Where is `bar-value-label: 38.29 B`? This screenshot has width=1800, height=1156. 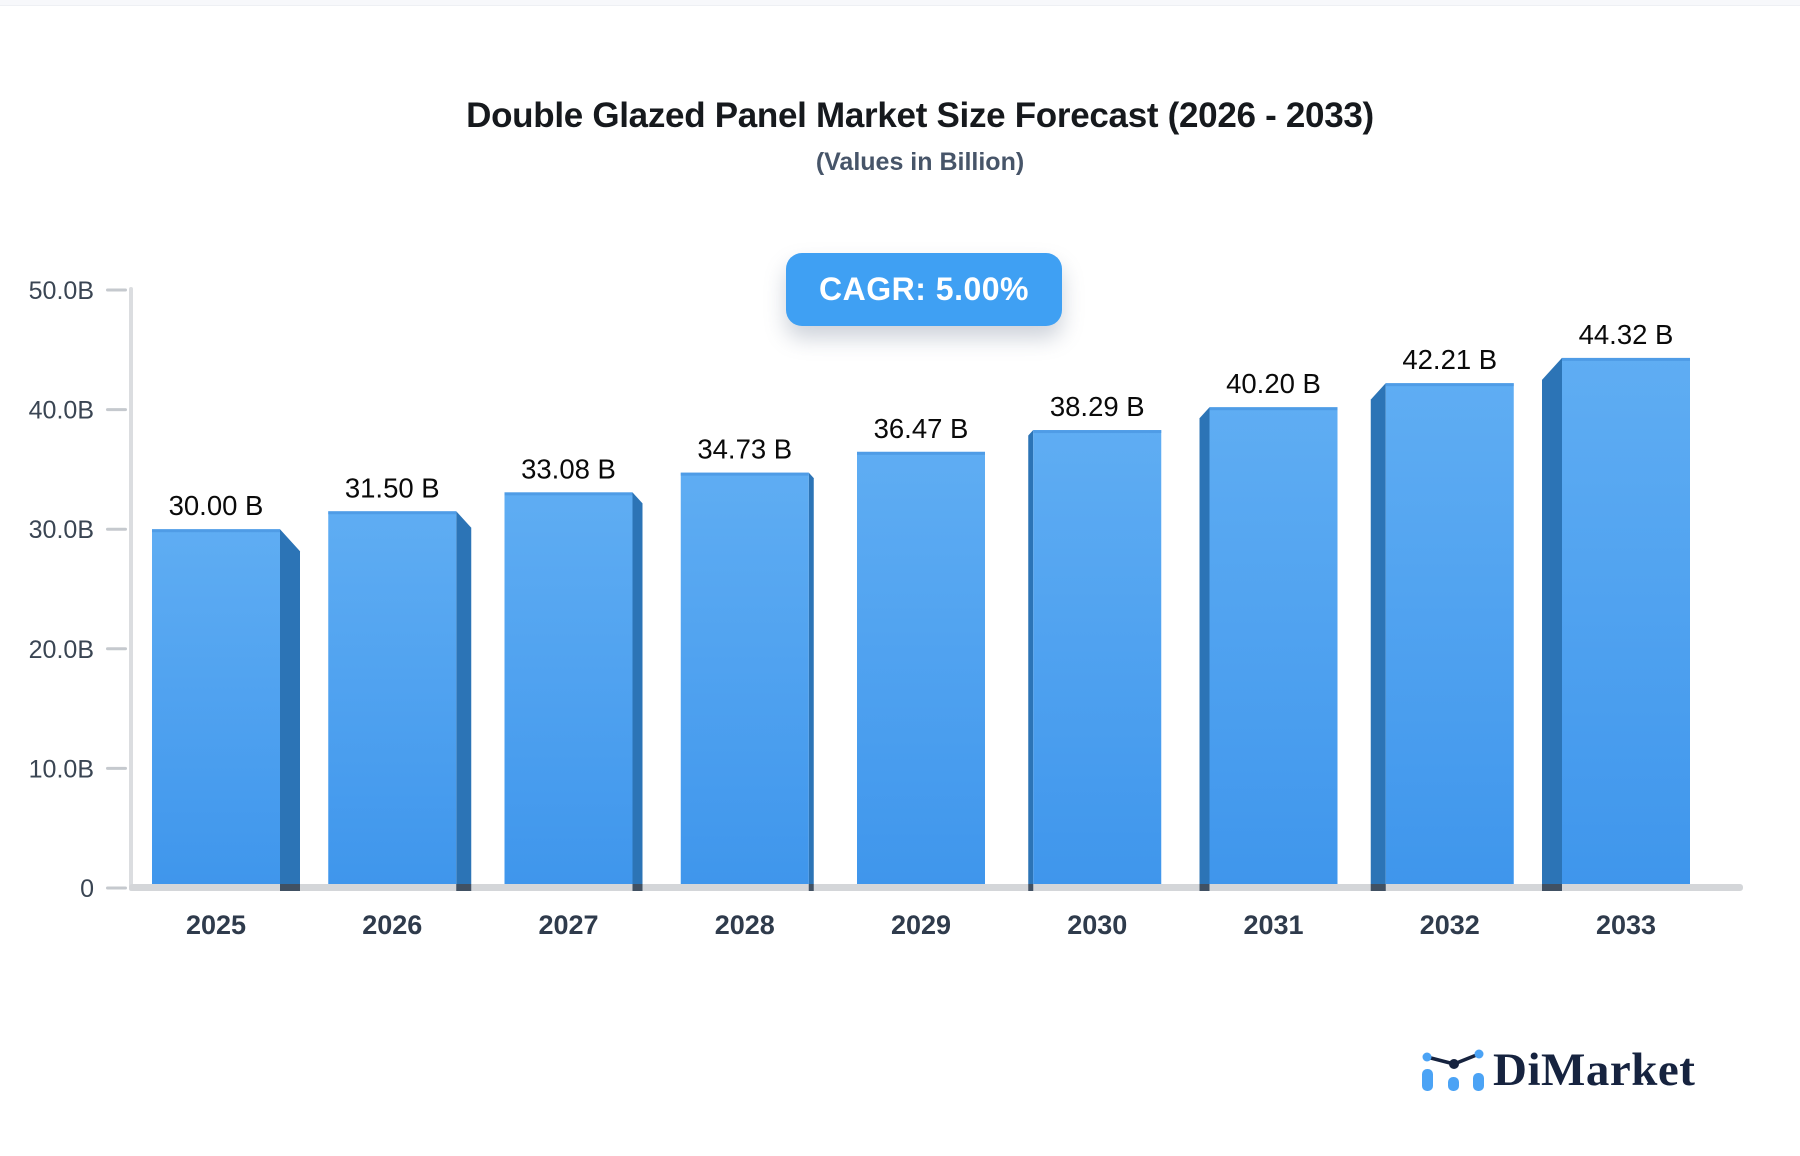 bar-value-label: 38.29 B is located at coordinates (1097, 406).